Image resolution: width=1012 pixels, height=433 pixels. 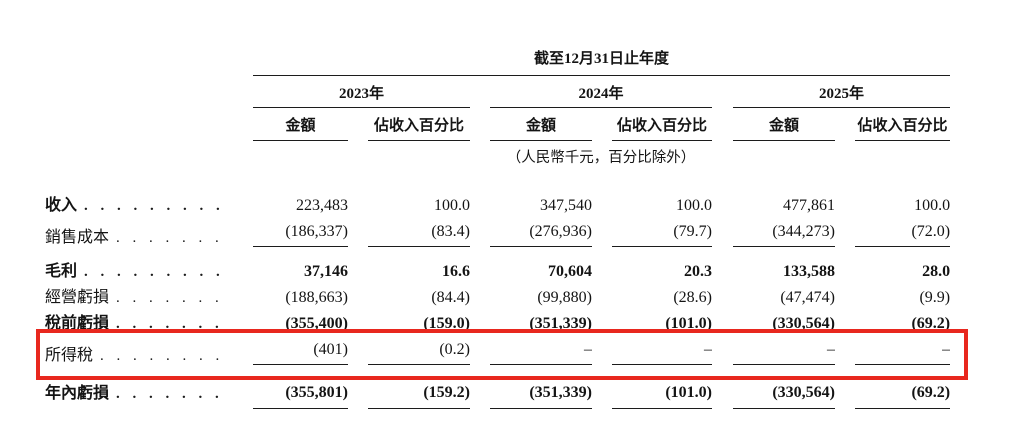 I want to click on cell-value: (355,400), so click(x=316, y=323).